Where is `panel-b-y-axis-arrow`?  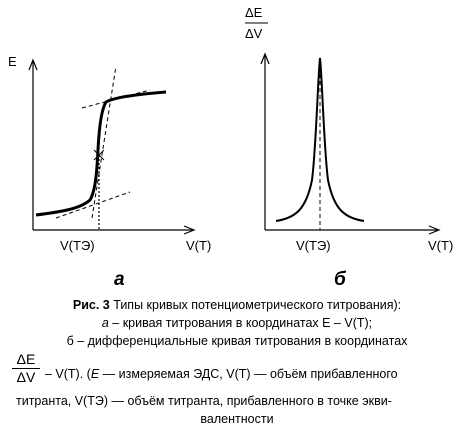 panel-b-y-axis-arrow is located at coordinates (265, 58).